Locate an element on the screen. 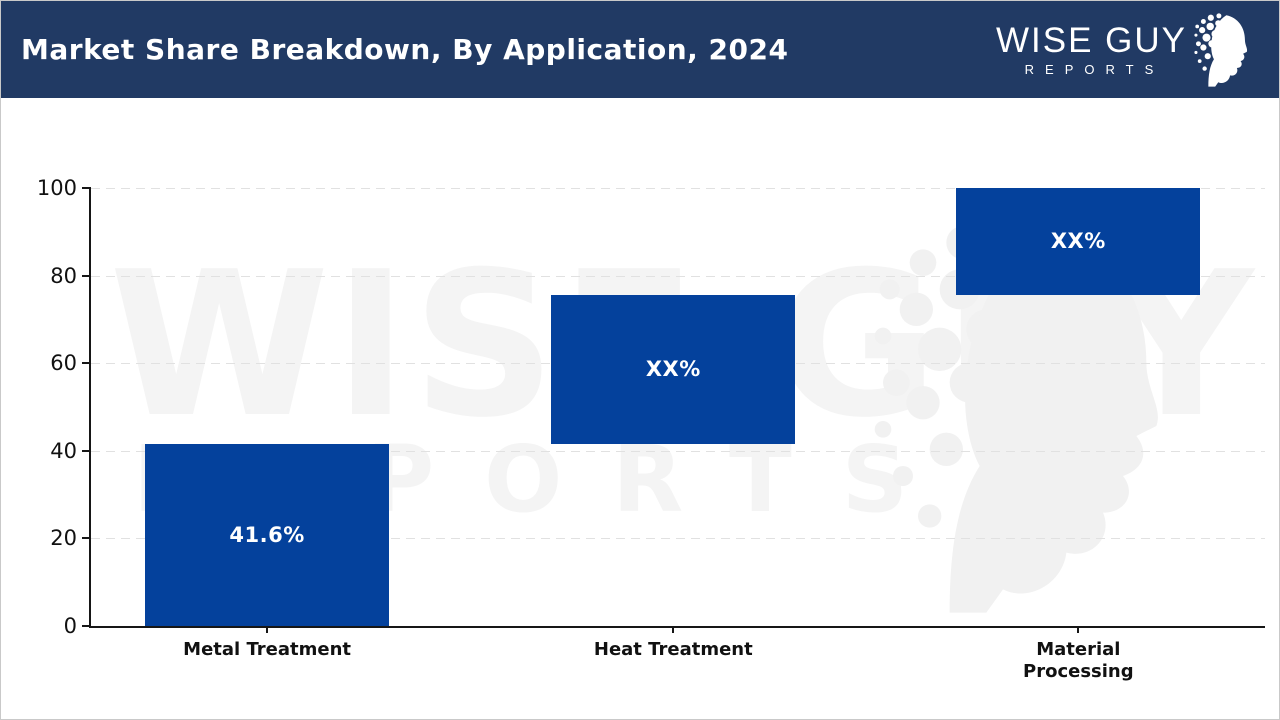 The image size is (1280, 720). y-tick-label: 20 is located at coordinates (63, 538).